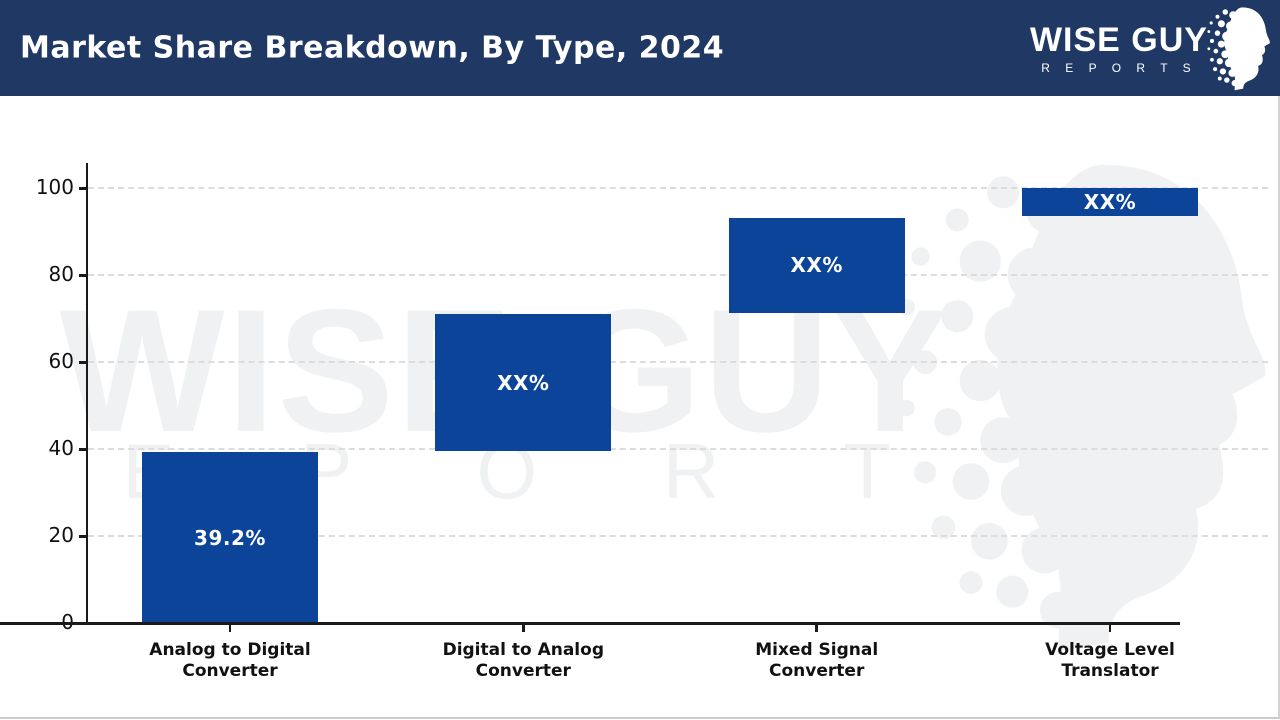 The height and width of the screenshot is (720, 1280). I want to click on bar-value-label-3: XX%, so click(816, 265).